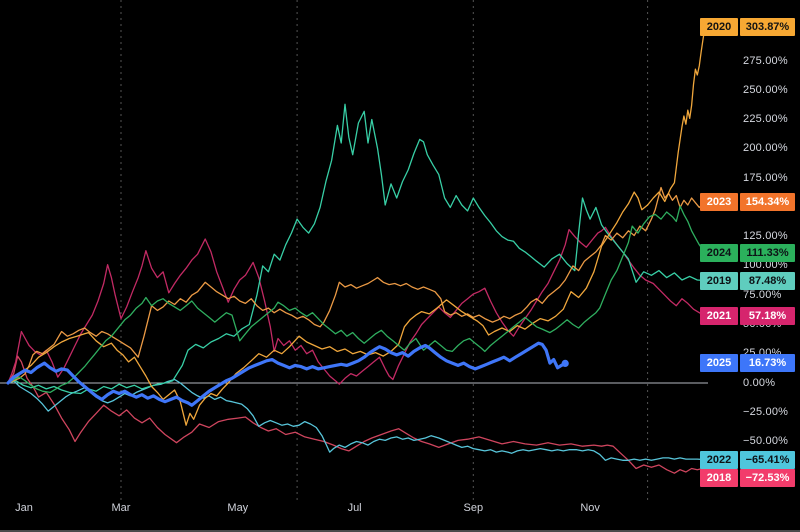 Image resolution: width=800 pixels, height=532 pixels. Describe the element at coordinates (286, 374) in the screenshot. I see `series-line-2025` at that location.